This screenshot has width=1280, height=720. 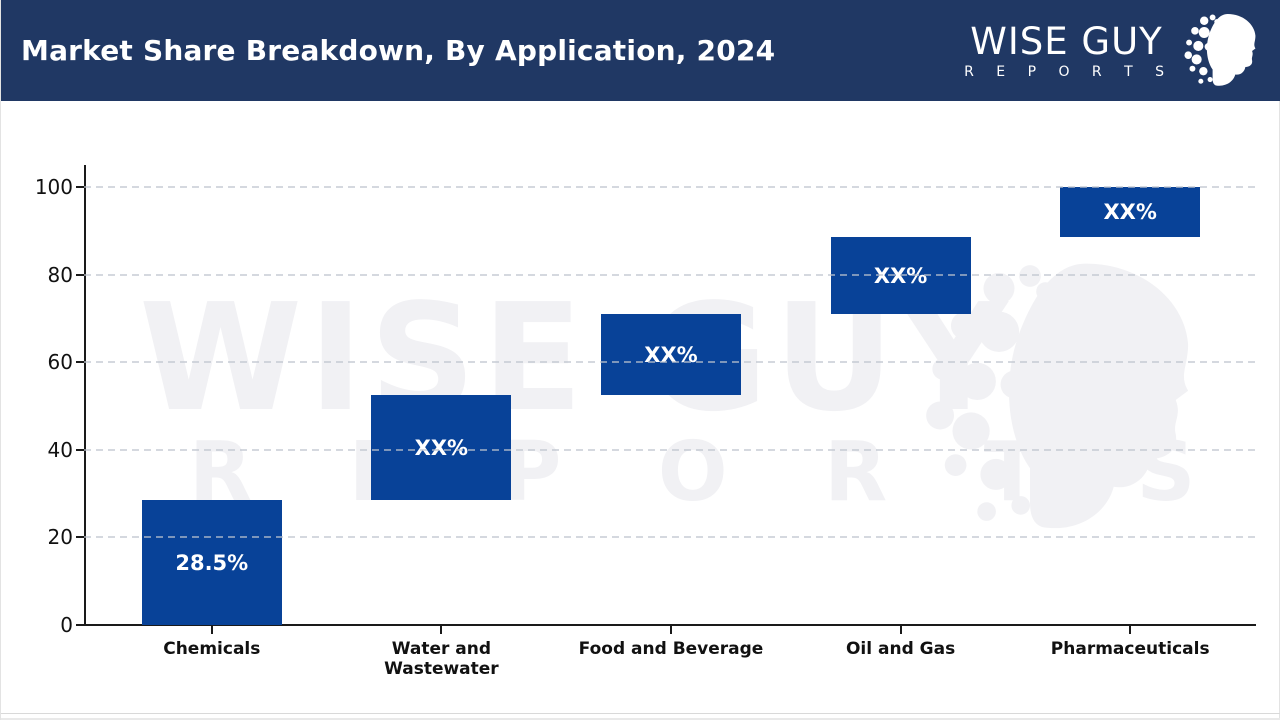 What do you see at coordinates (671, 649) in the screenshot?
I see `x-tick-label: Food and Beverage` at bounding box center [671, 649].